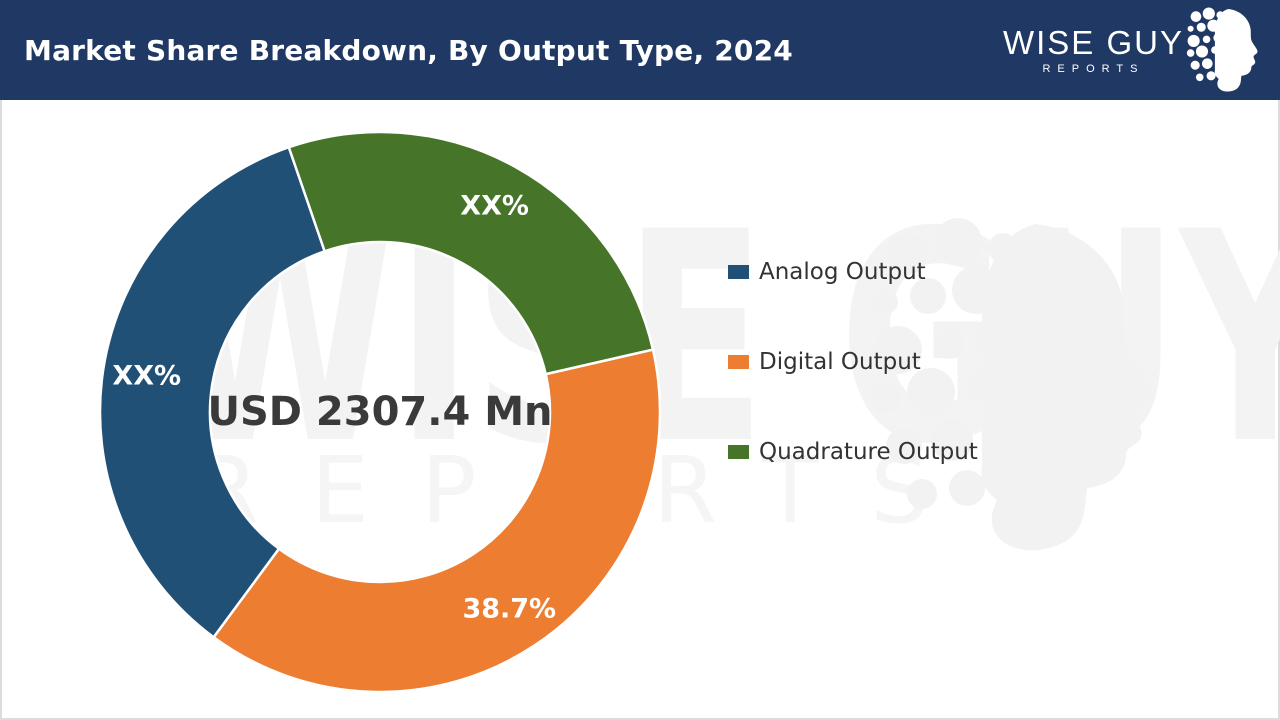 The image size is (1280, 720). I want to click on brand-logo-text: WISE GUY REPORTS, so click(1093, 49).